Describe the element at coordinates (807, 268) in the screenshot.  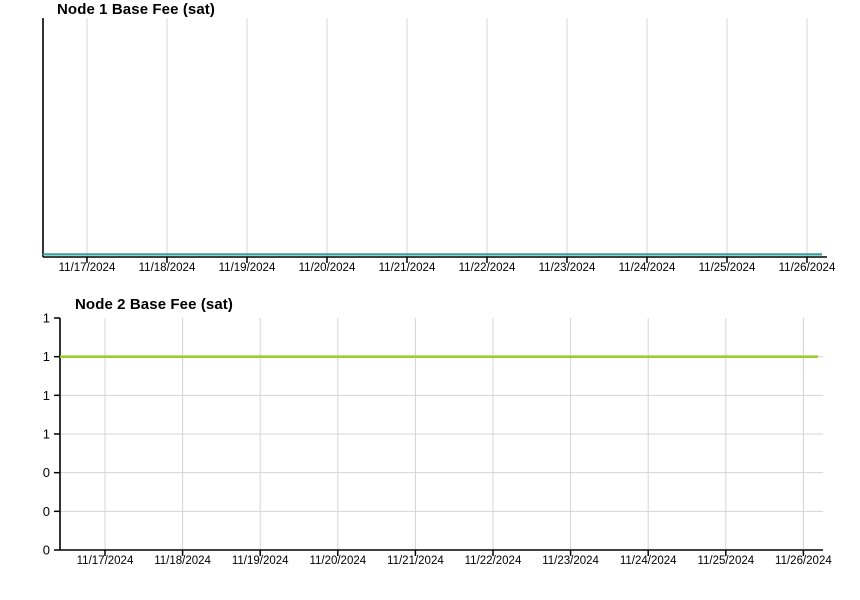
I see `node1-x-tick-label: 11/26/2024` at that location.